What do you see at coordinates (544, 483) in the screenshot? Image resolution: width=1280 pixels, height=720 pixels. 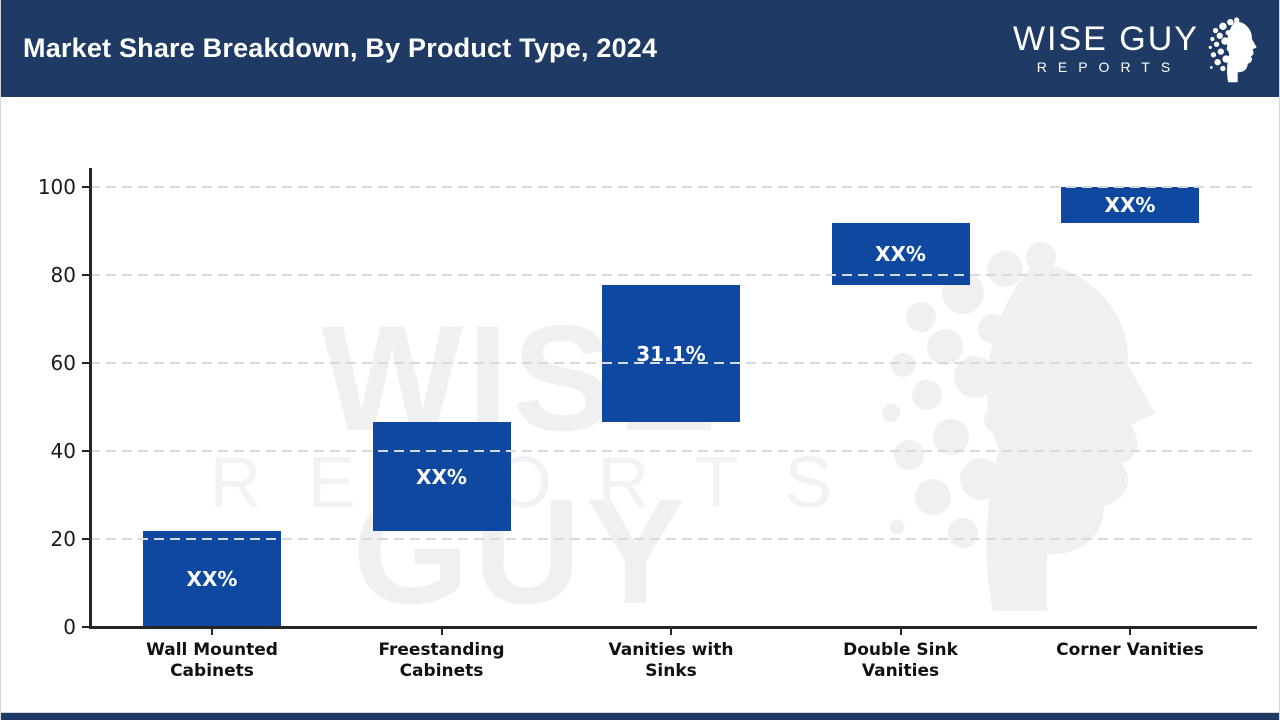 I see `watermark-text-line2: REPORTS` at bounding box center [544, 483].